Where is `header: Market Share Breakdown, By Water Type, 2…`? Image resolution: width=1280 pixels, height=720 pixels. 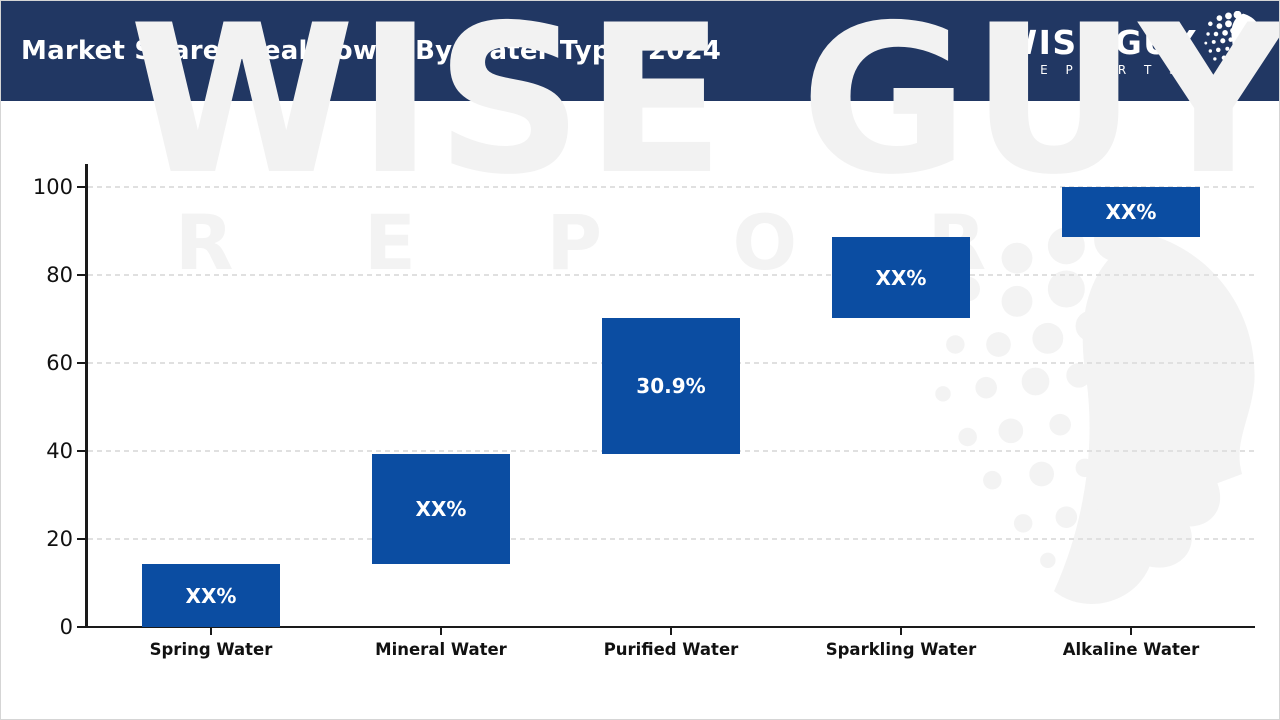
header: Market Share Breakdown, By Water Type, 2… is located at coordinates (640, 51).